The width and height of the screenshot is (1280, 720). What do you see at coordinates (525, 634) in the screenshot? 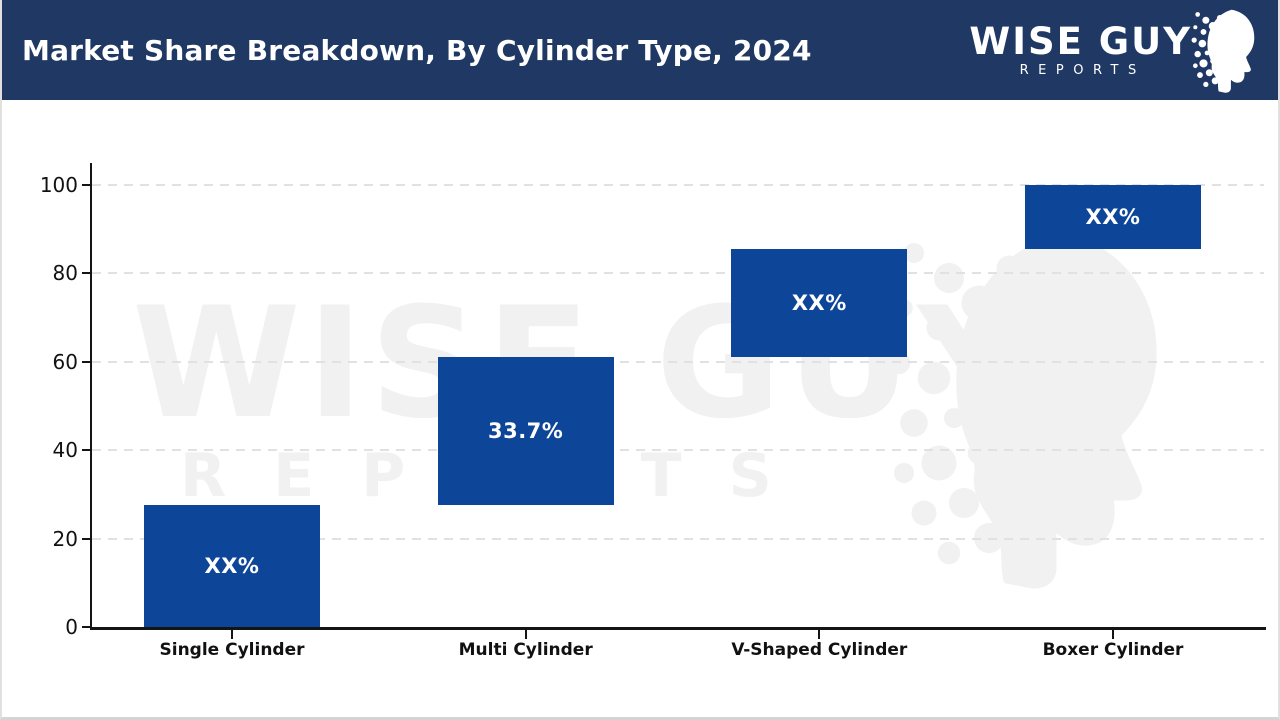
I see `x-tick-multi-cylinder` at bounding box center [525, 634].